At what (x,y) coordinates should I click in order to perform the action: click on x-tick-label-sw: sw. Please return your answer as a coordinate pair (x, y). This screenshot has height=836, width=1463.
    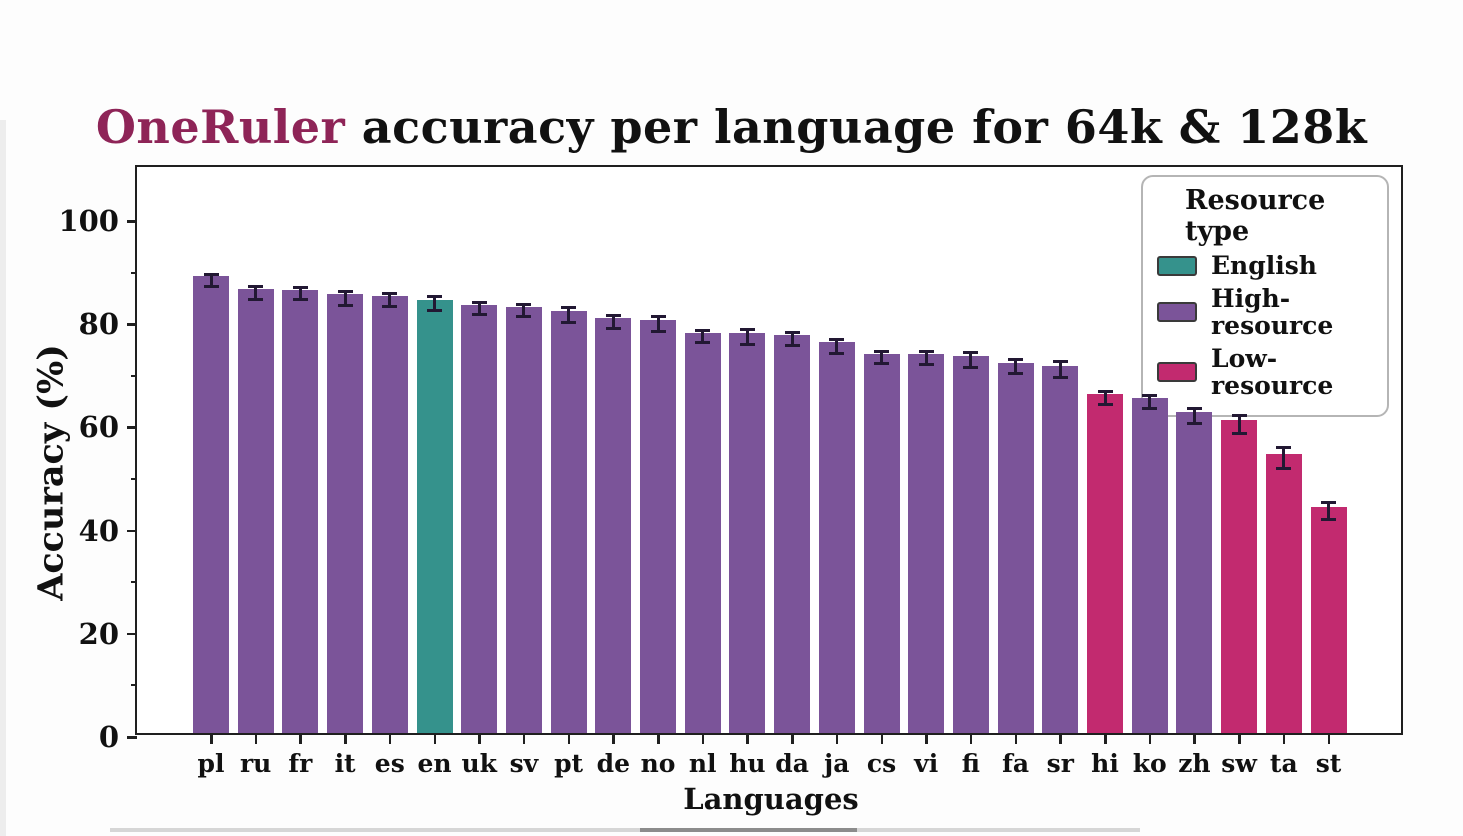
    Looking at the image, I should click on (1239, 763).